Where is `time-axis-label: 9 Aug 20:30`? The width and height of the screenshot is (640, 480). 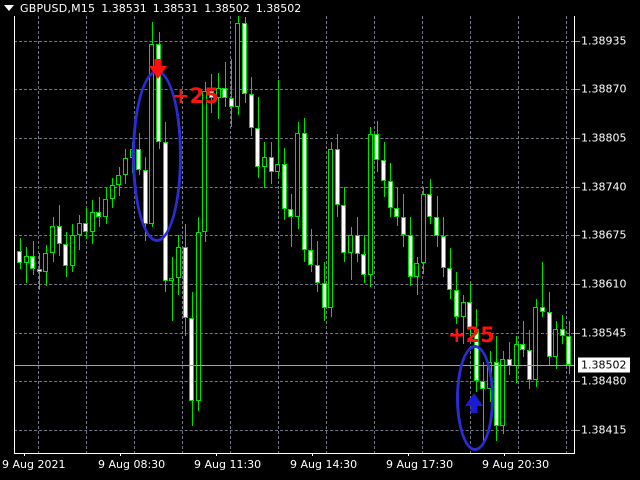
time-axis-label: 9 Aug 20:30 is located at coordinates (516, 464).